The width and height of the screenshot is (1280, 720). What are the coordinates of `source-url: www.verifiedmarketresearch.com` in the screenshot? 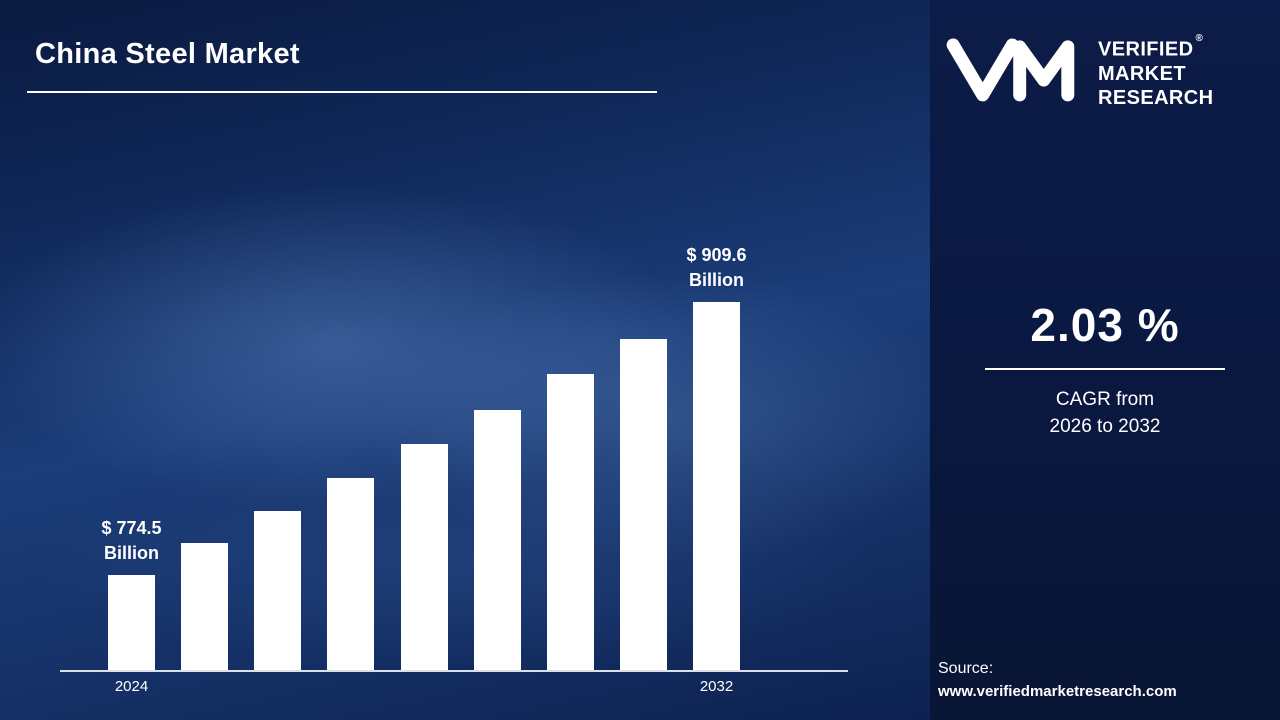 It's located at (1057, 691).